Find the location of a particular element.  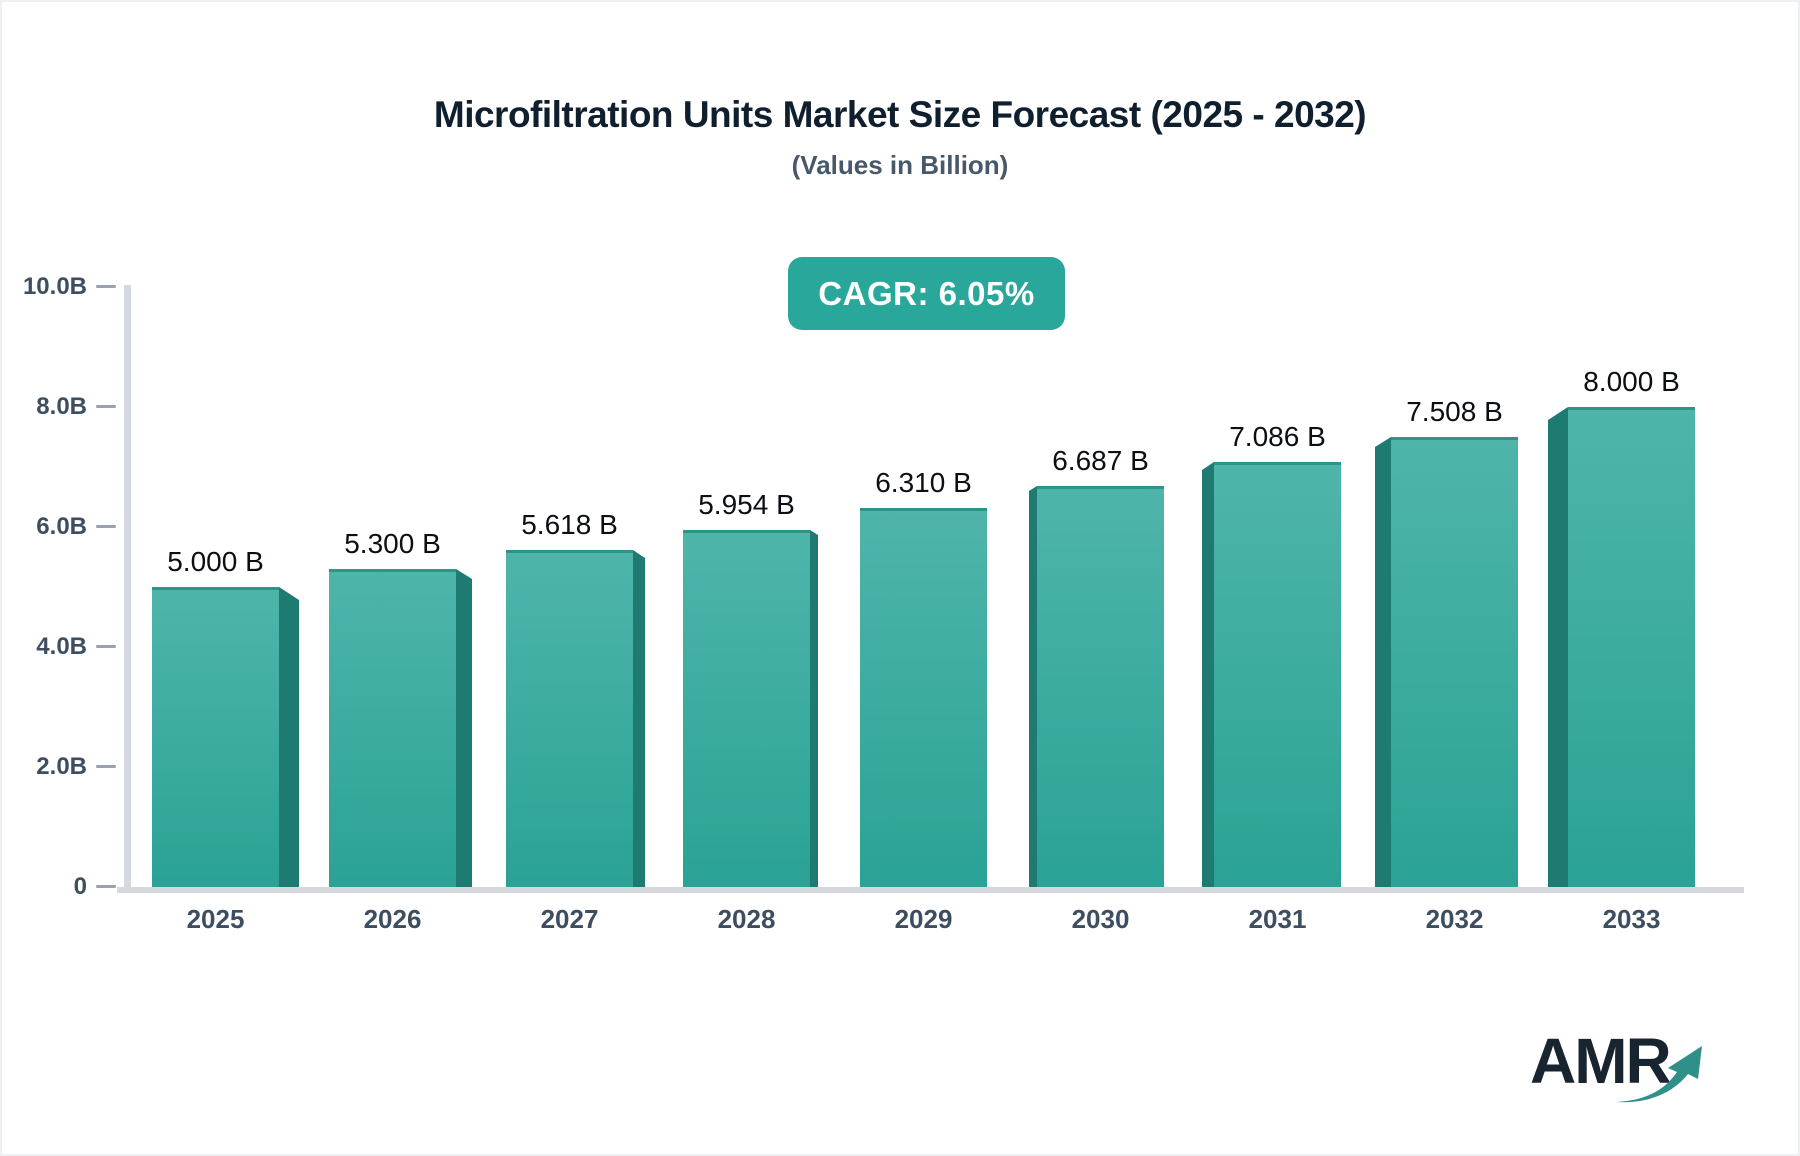

x-axis-label: 2027 is located at coordinates (569, 919).